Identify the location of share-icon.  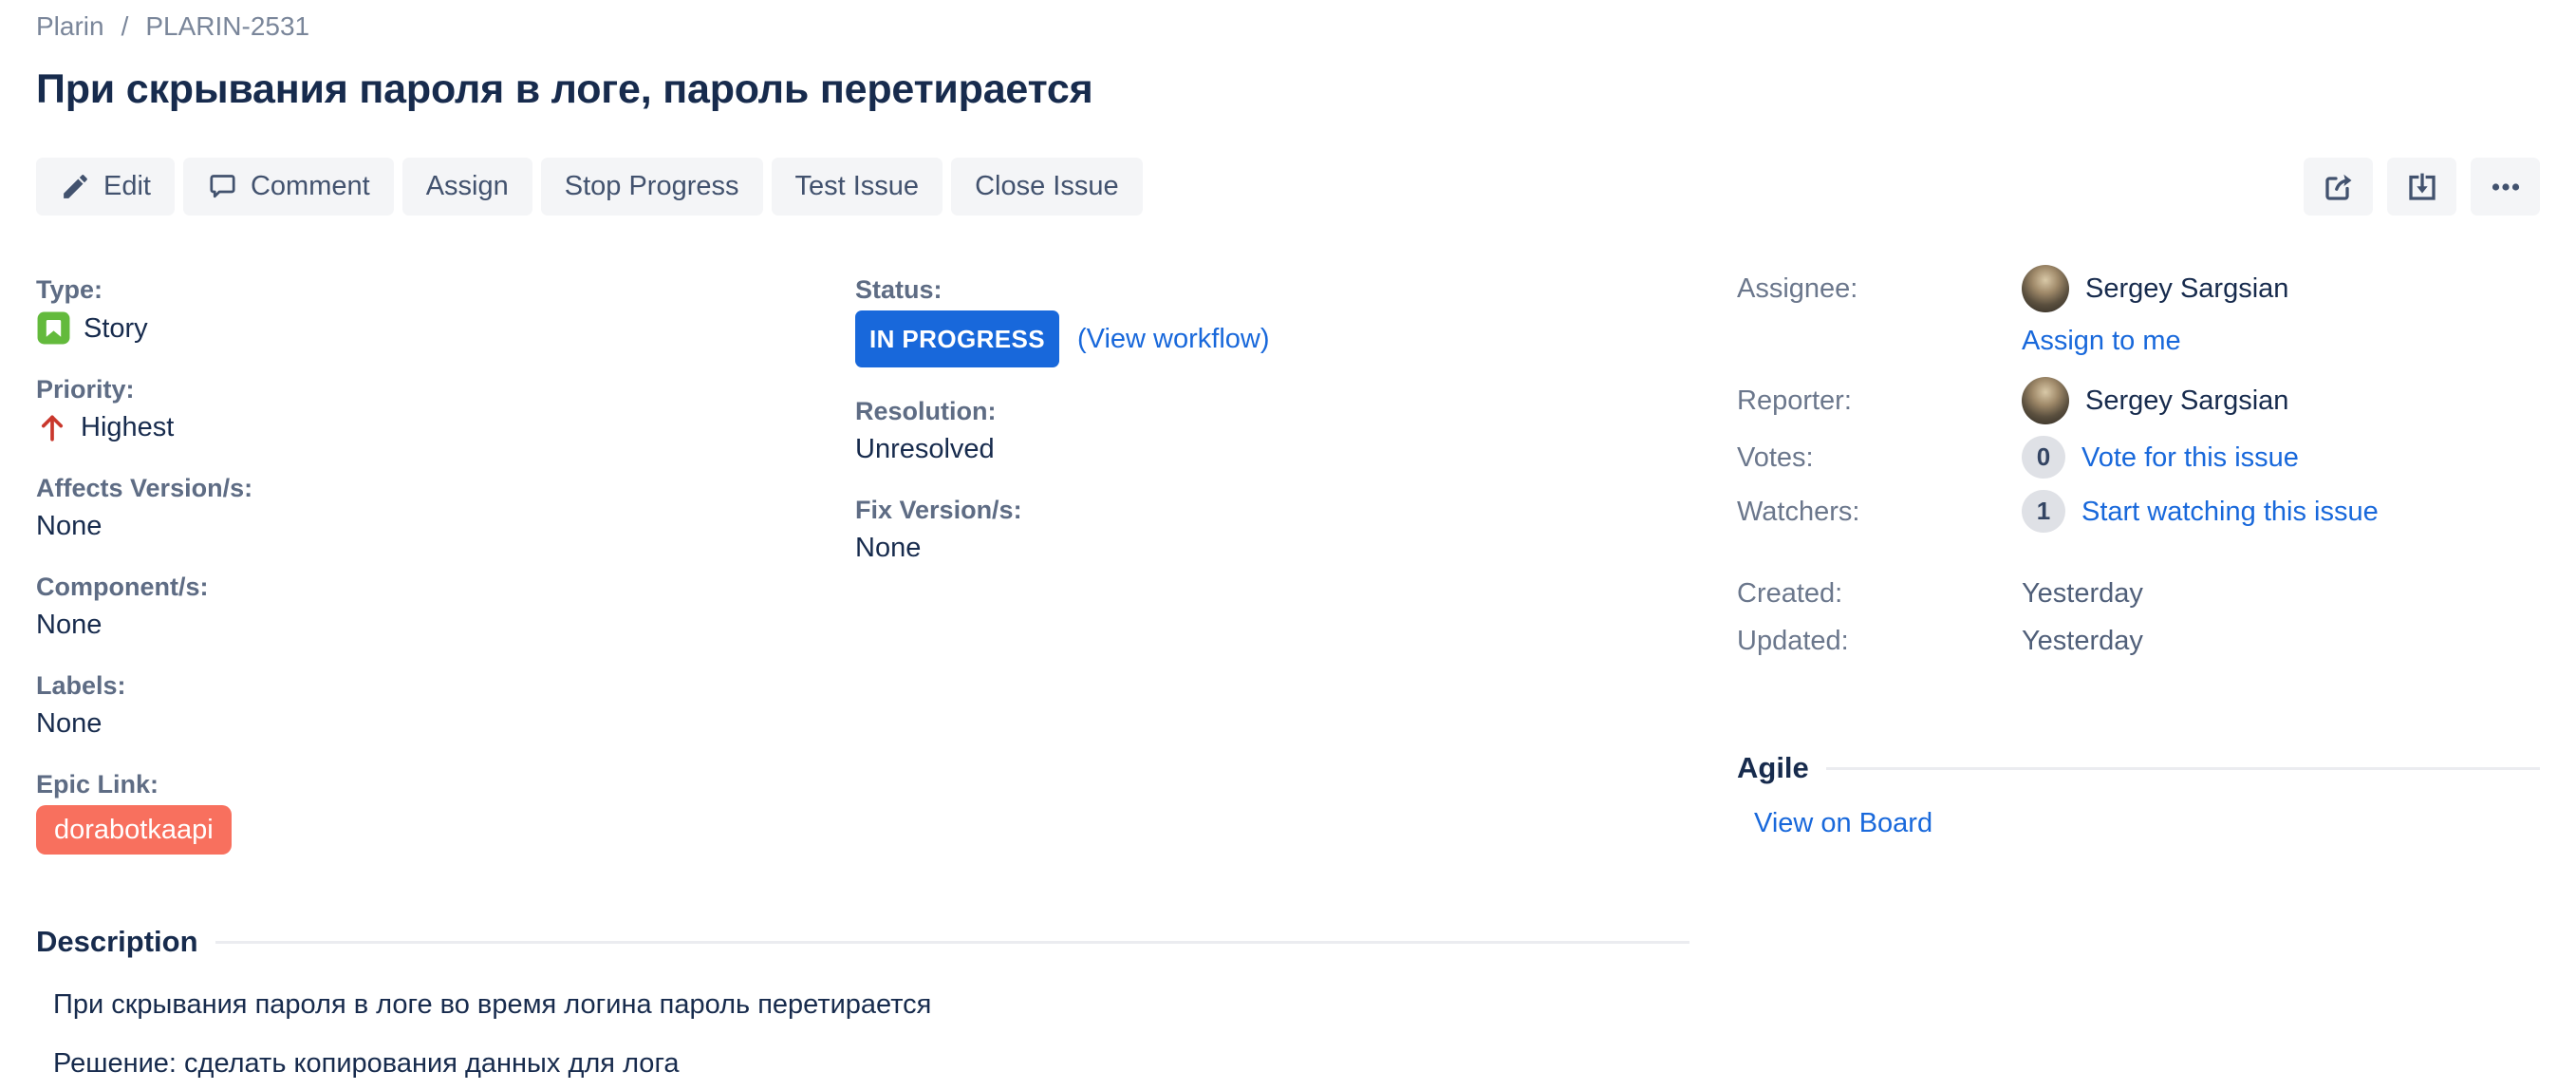
(2339, 187).